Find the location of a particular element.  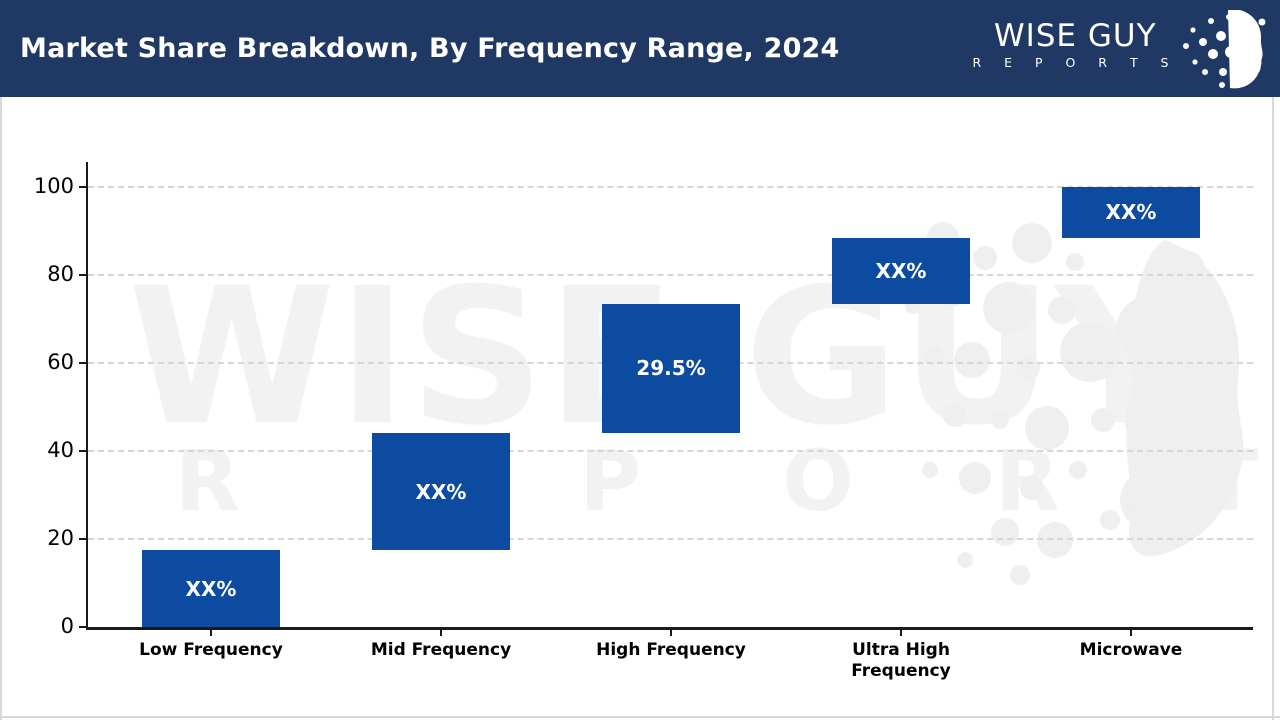

x-tick-label: Mid Frequency is located at coordinates (441, 650).